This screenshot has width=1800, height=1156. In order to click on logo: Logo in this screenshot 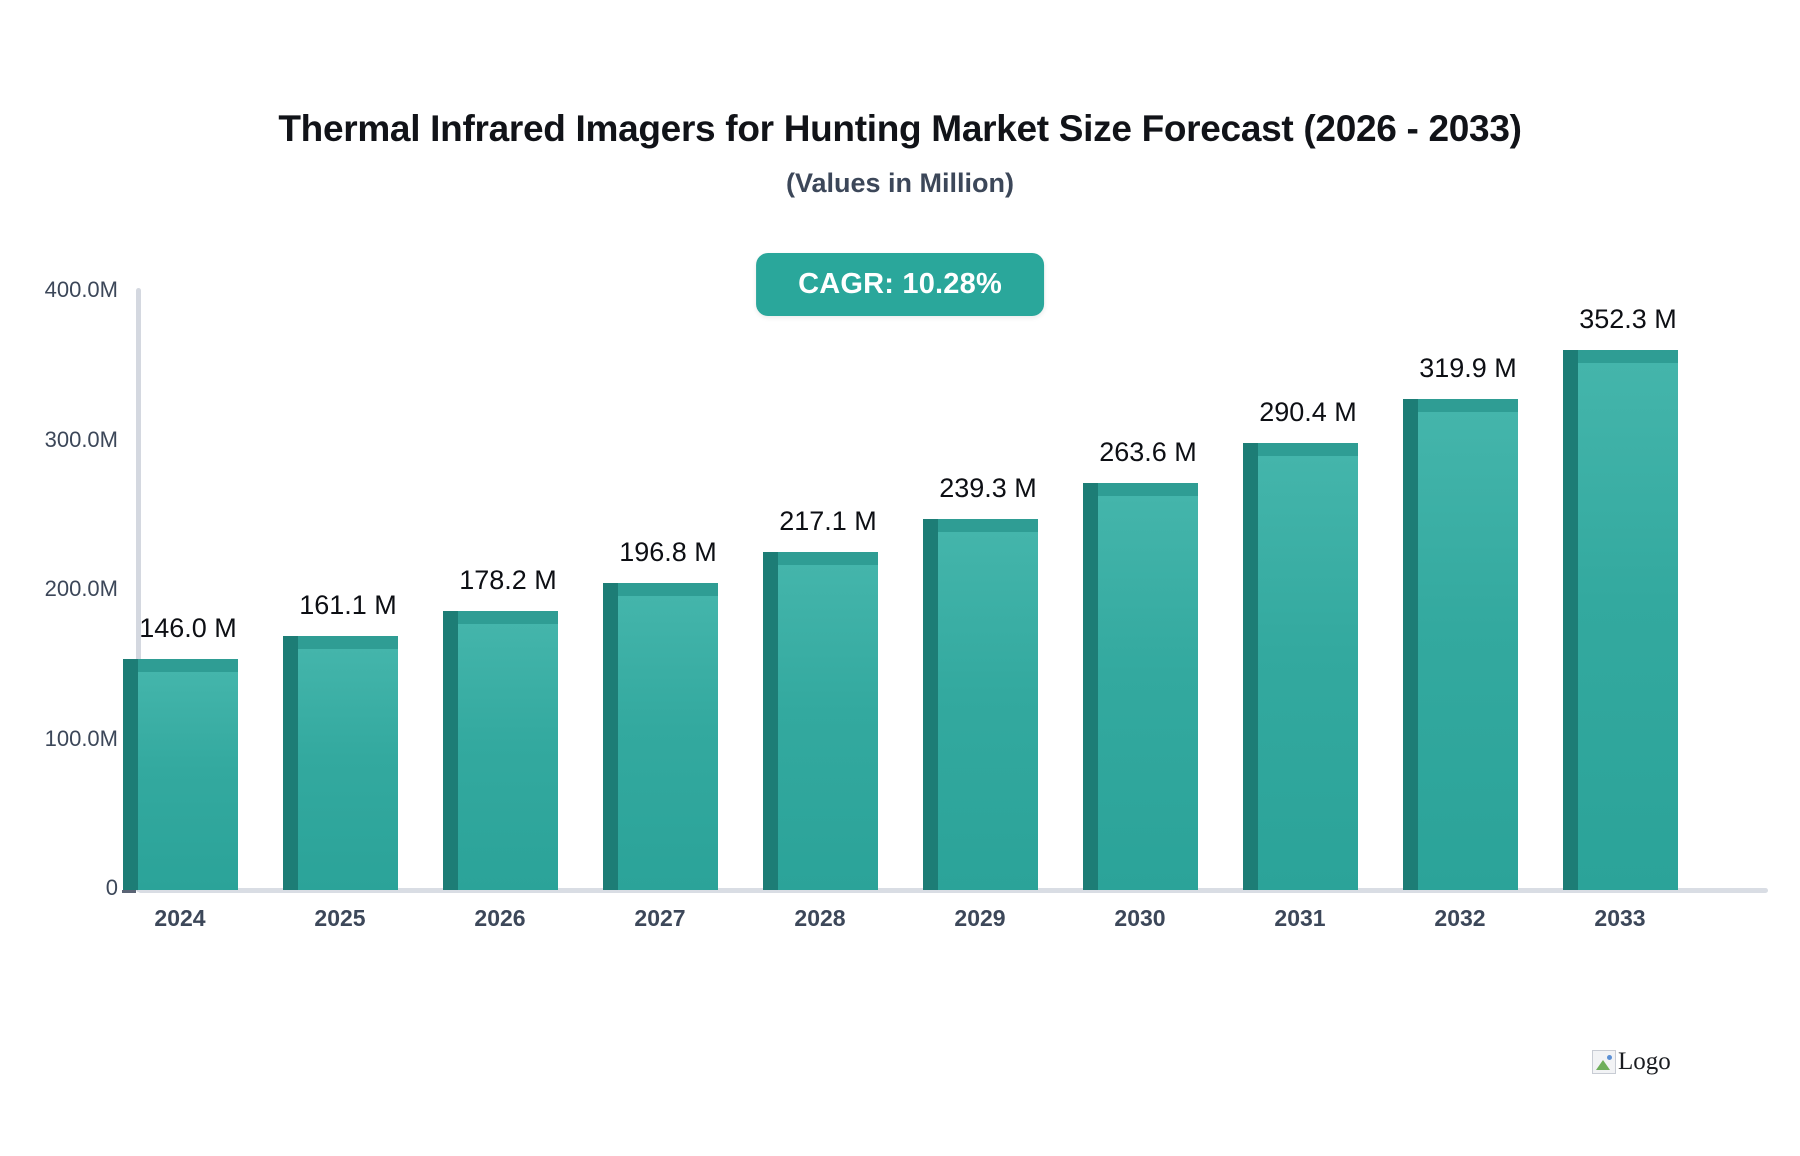, I will do `click(1631, 1062)`.